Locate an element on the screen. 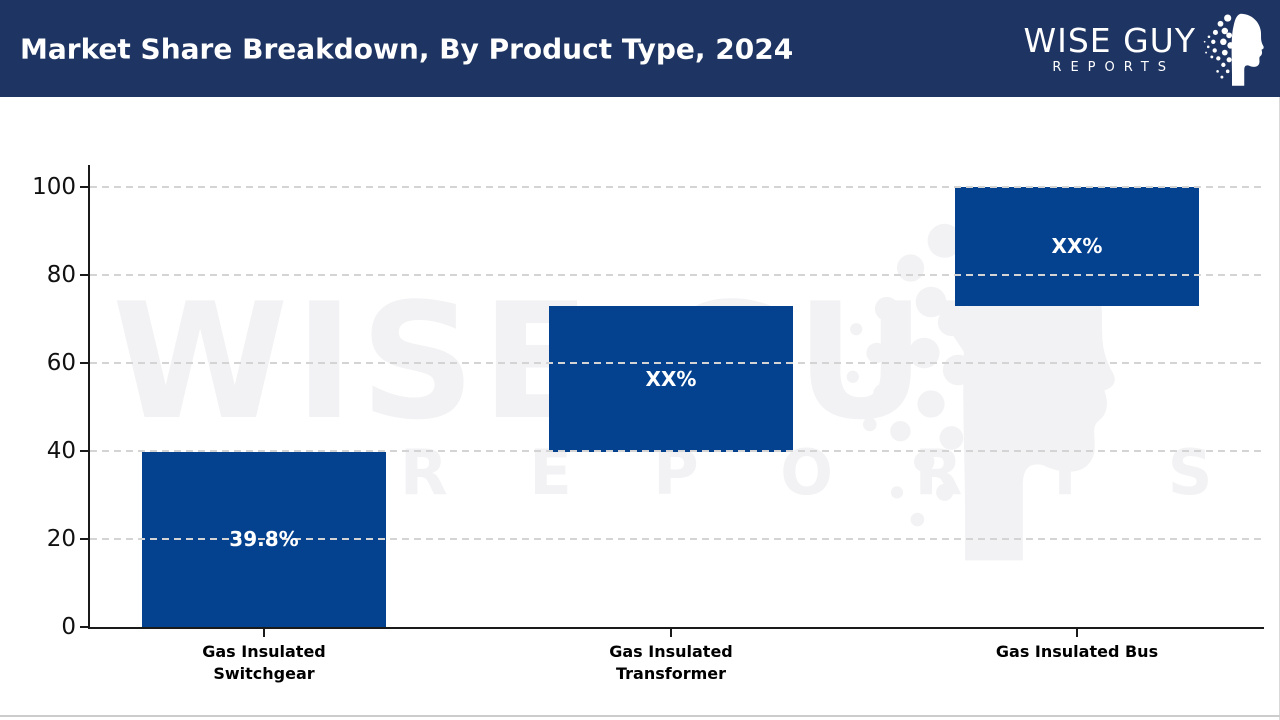 This screenshot has width=1280, height=720. bottom-divider is located at coordinates (640, 716).